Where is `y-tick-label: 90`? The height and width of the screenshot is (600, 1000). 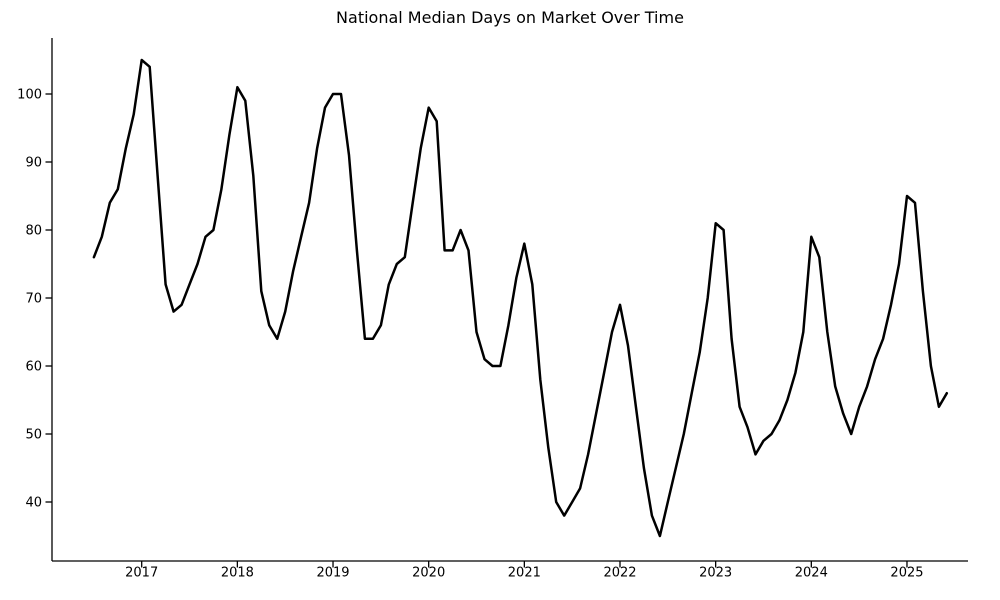 y-tick-label: 90 is located at coordinates (33, 163).